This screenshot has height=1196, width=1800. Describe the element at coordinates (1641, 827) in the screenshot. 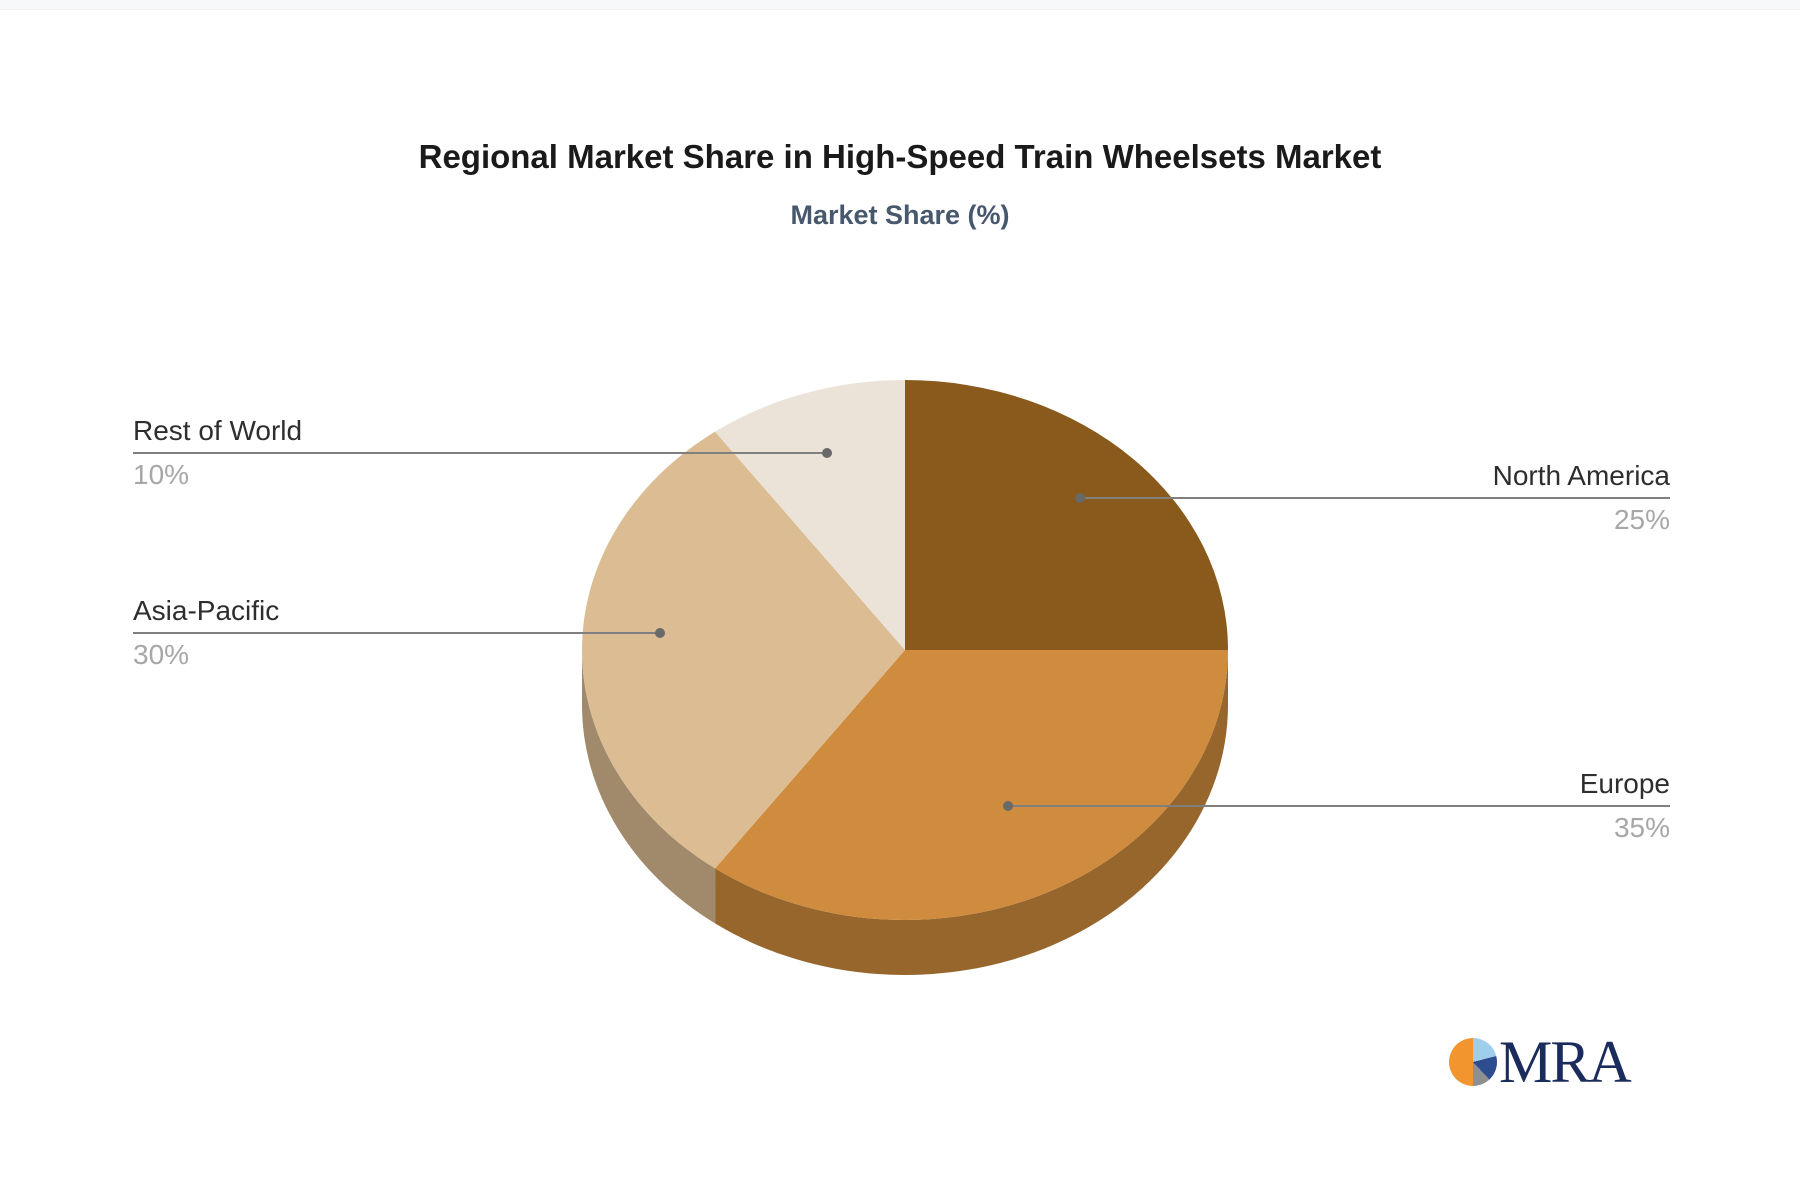

I see `percent-europe: 35%` at that location.